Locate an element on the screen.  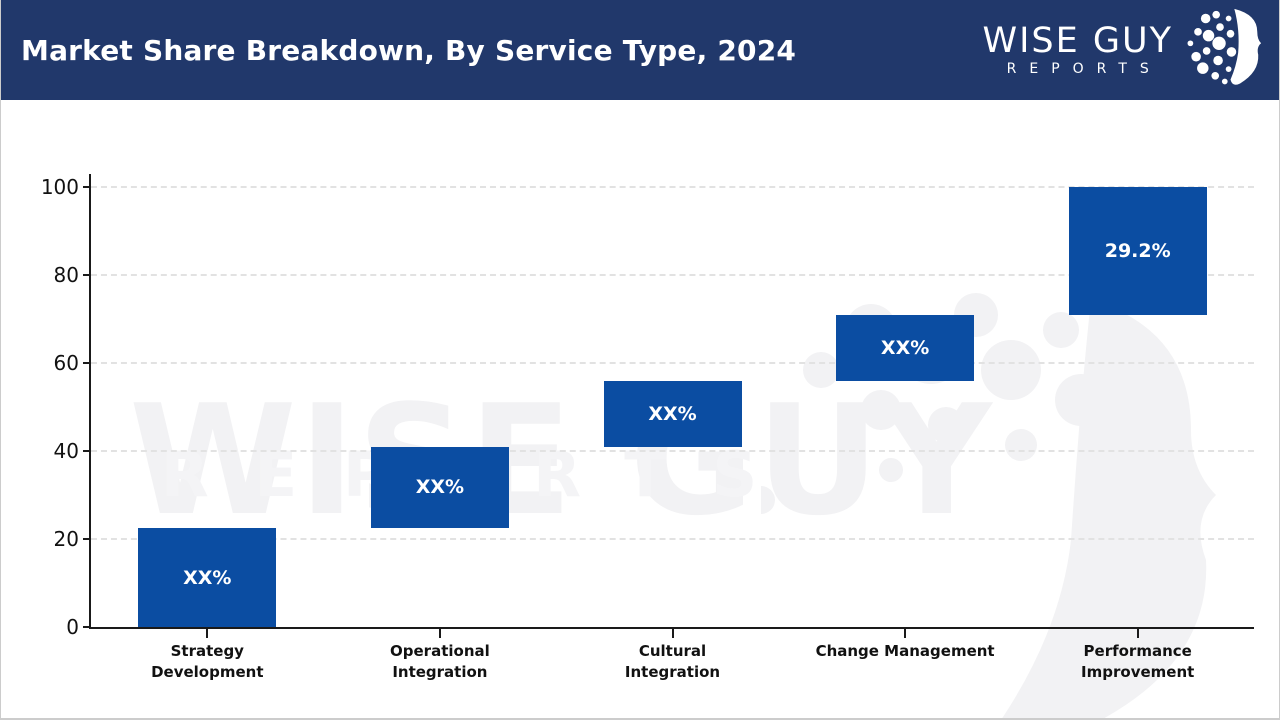
bar-performance-improvement-text: 29.2% is located at coordinates (1137, 251).